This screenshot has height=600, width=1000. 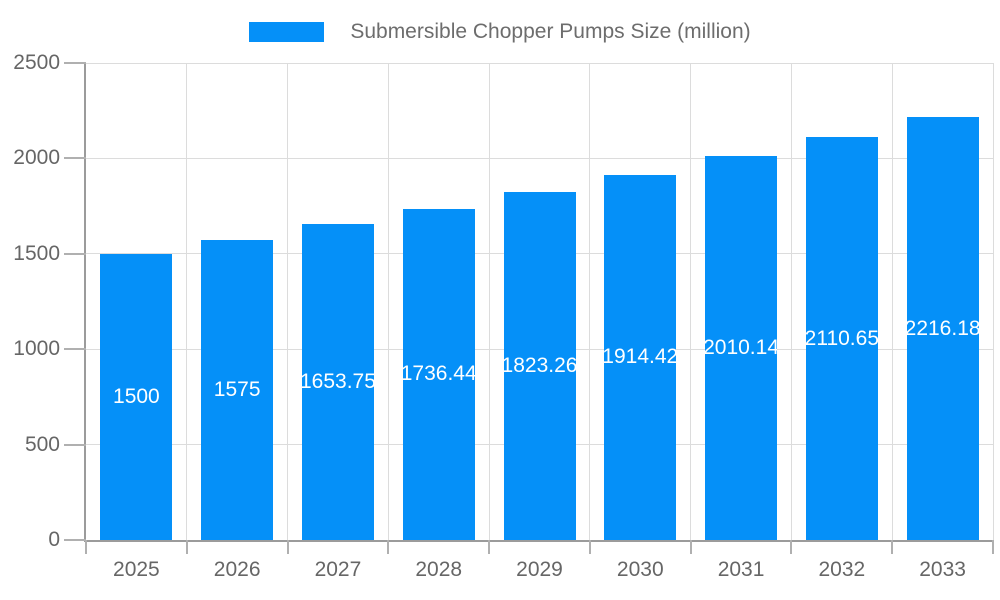 What do you see at coordinates (42, 444) in the screenshot?
I see `y-axis-tick-label: 500` at bounding box center [42, 444].